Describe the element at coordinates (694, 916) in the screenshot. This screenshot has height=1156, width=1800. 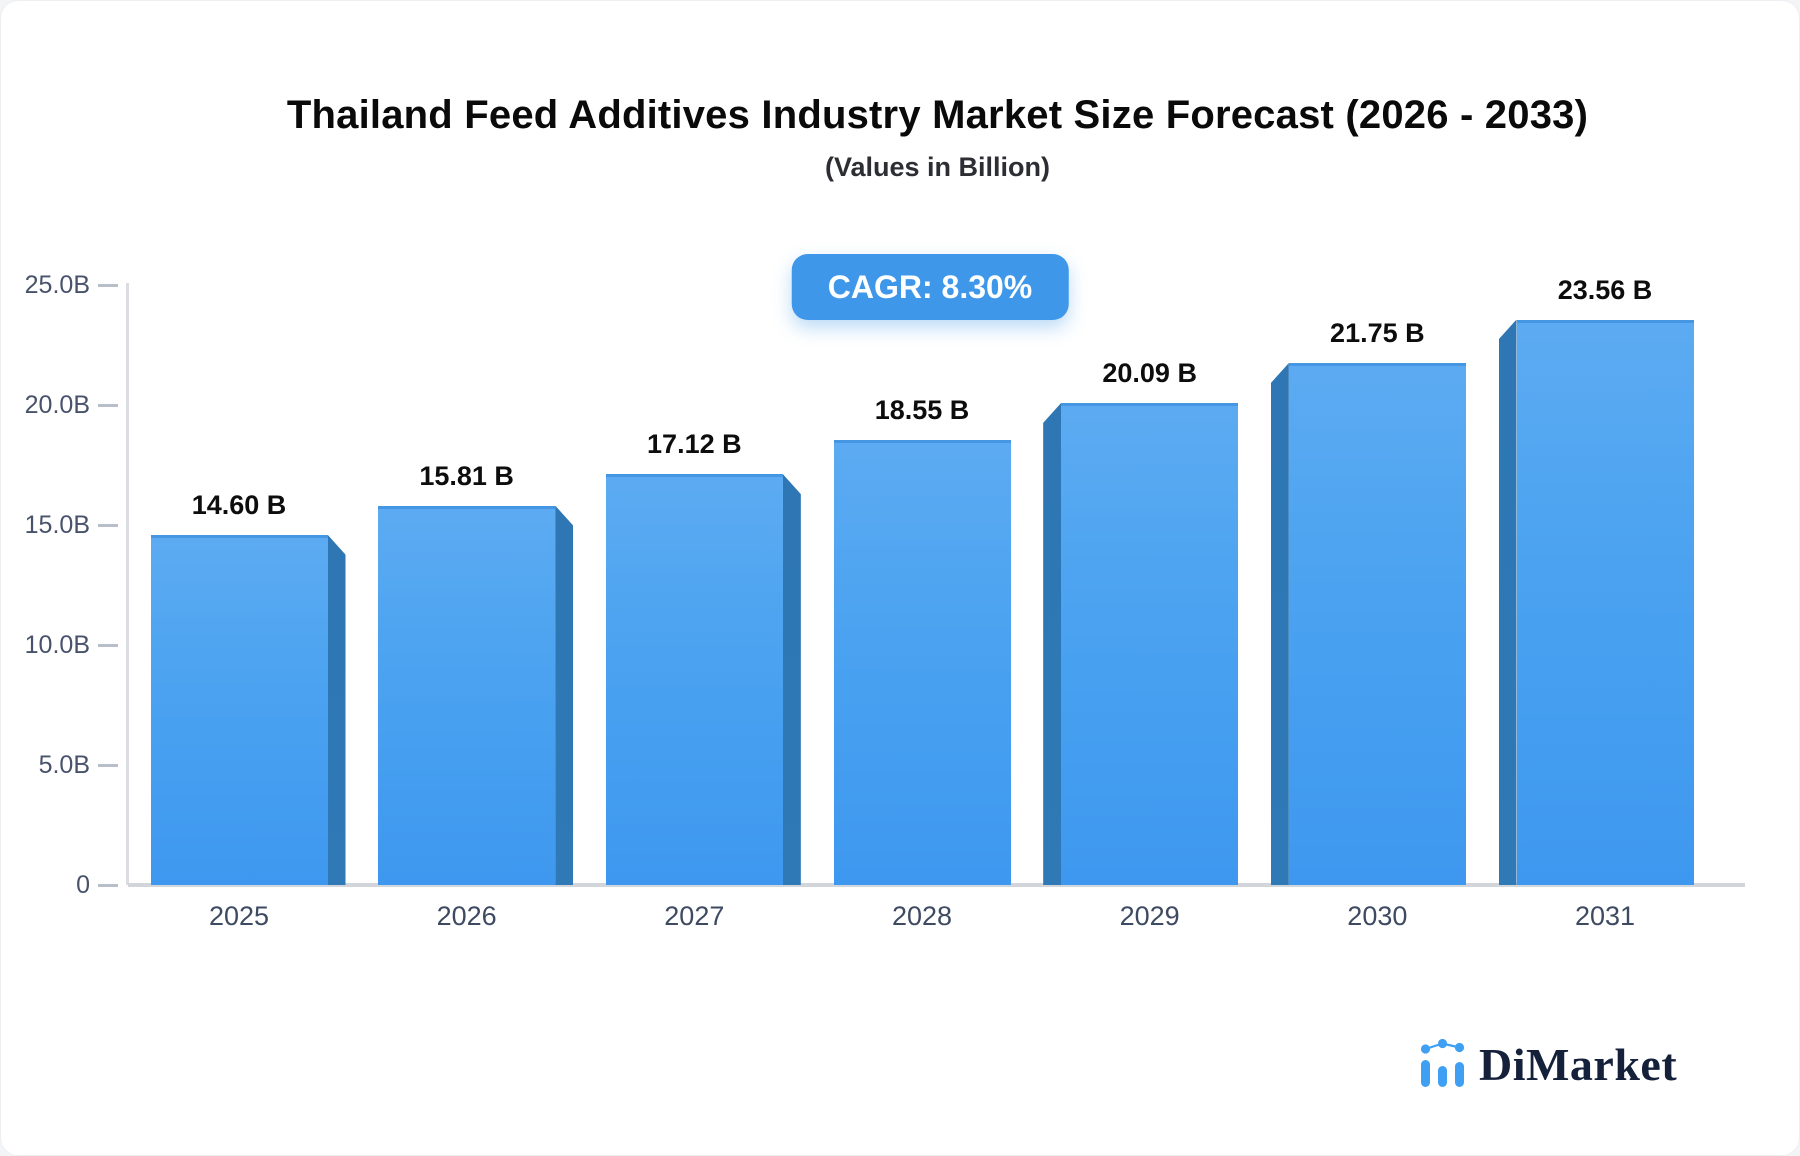
I see `x-axis-label: 2027` at that location.